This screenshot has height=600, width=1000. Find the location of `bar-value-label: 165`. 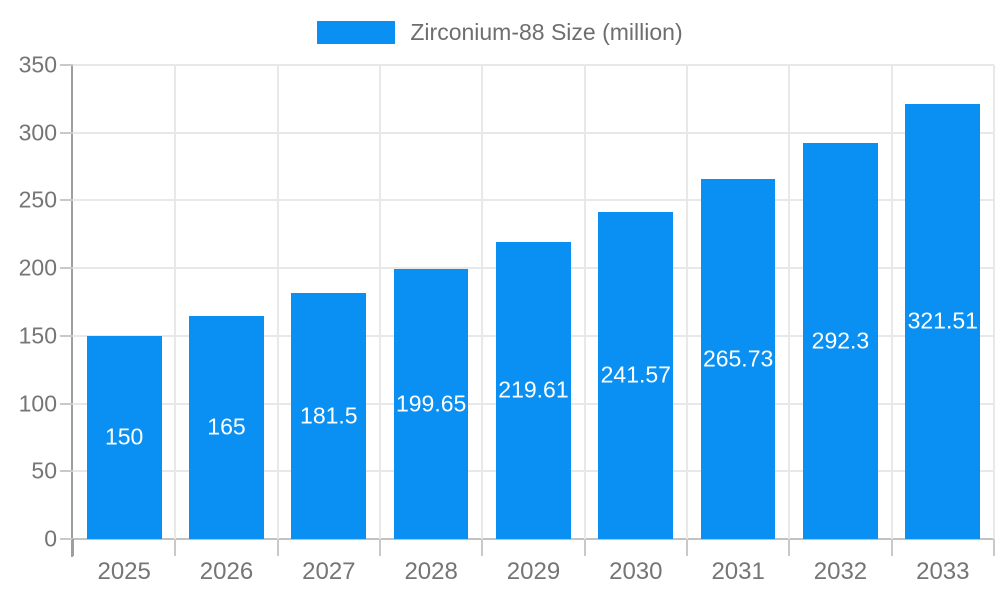

bar-value-label: 165 is located at coordinates (226, 426).